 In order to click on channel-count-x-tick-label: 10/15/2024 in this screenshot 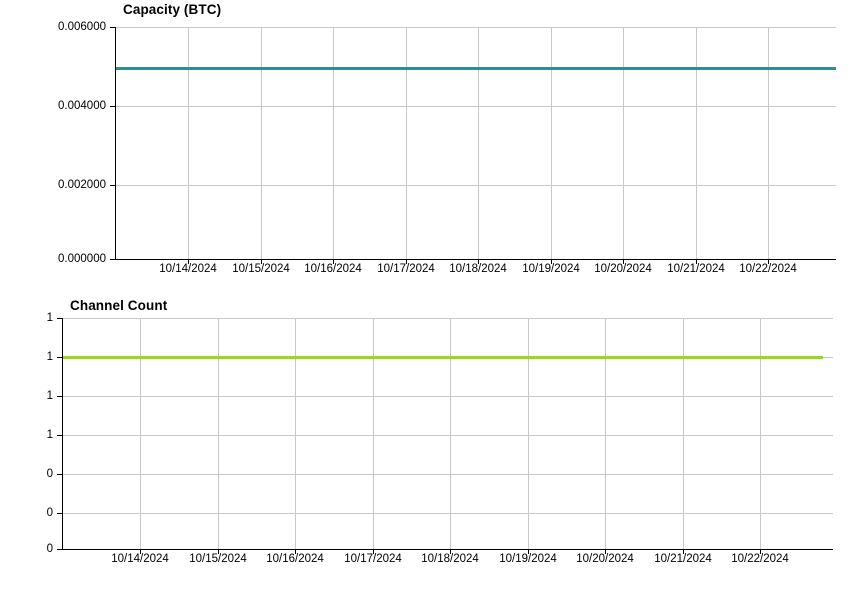, I will do `click(218, 559)`.